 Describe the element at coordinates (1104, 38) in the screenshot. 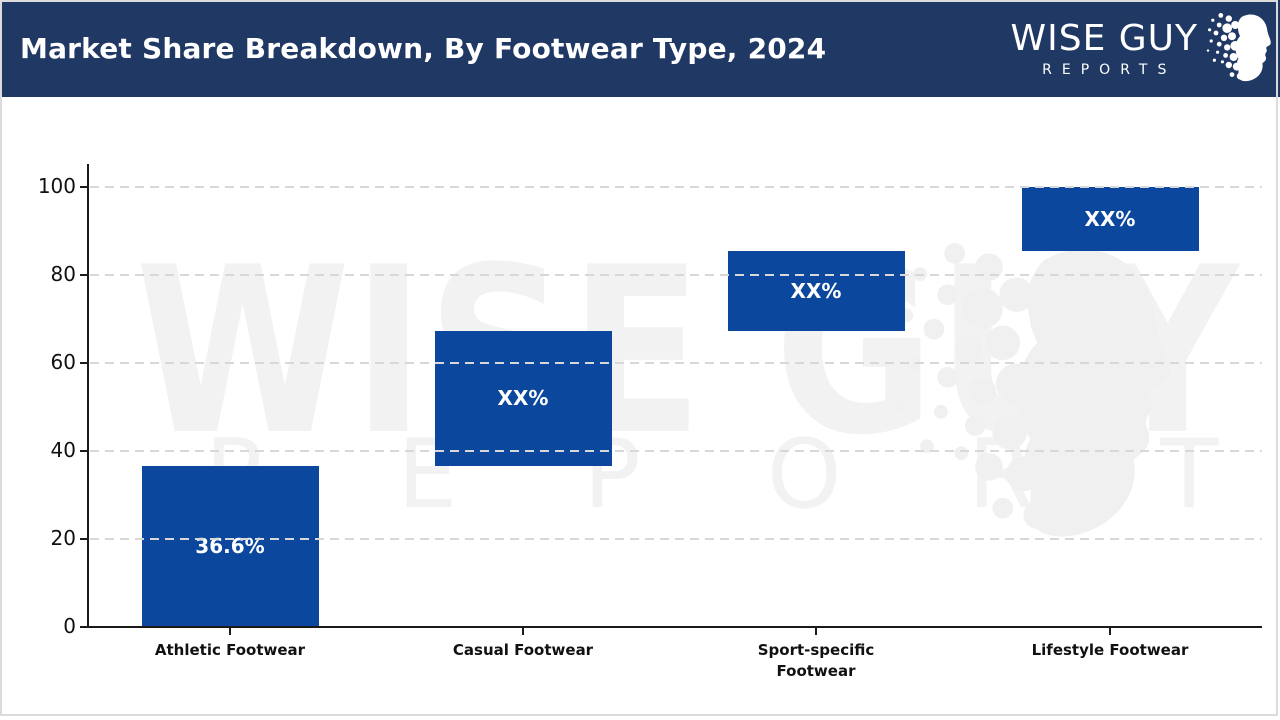

I see `brand-logo-wiseguy-label: WISE GUY` at that location.